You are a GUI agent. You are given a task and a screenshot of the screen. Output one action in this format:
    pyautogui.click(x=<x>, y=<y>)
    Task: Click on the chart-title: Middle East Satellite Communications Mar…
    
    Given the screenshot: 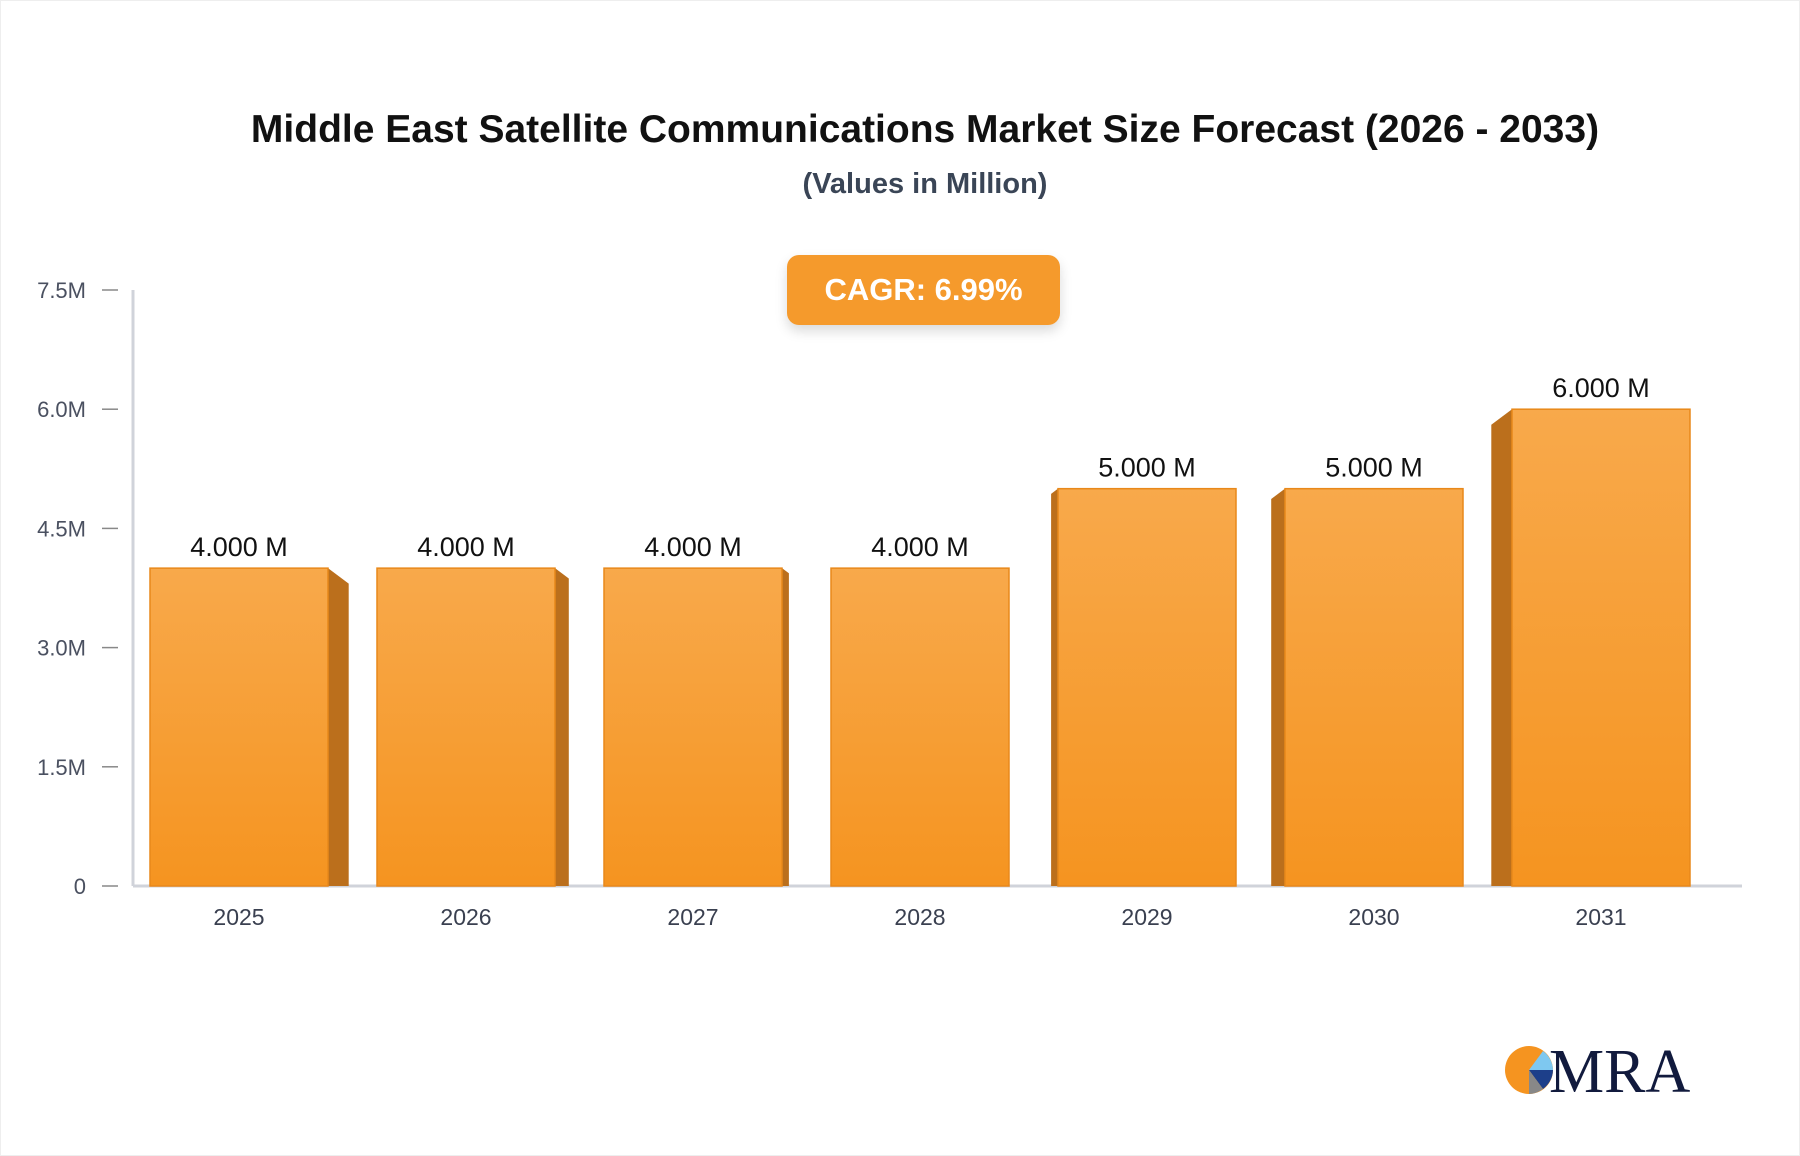 What is the action you would take?
    pyautogui.click(x=925, y=129)
    